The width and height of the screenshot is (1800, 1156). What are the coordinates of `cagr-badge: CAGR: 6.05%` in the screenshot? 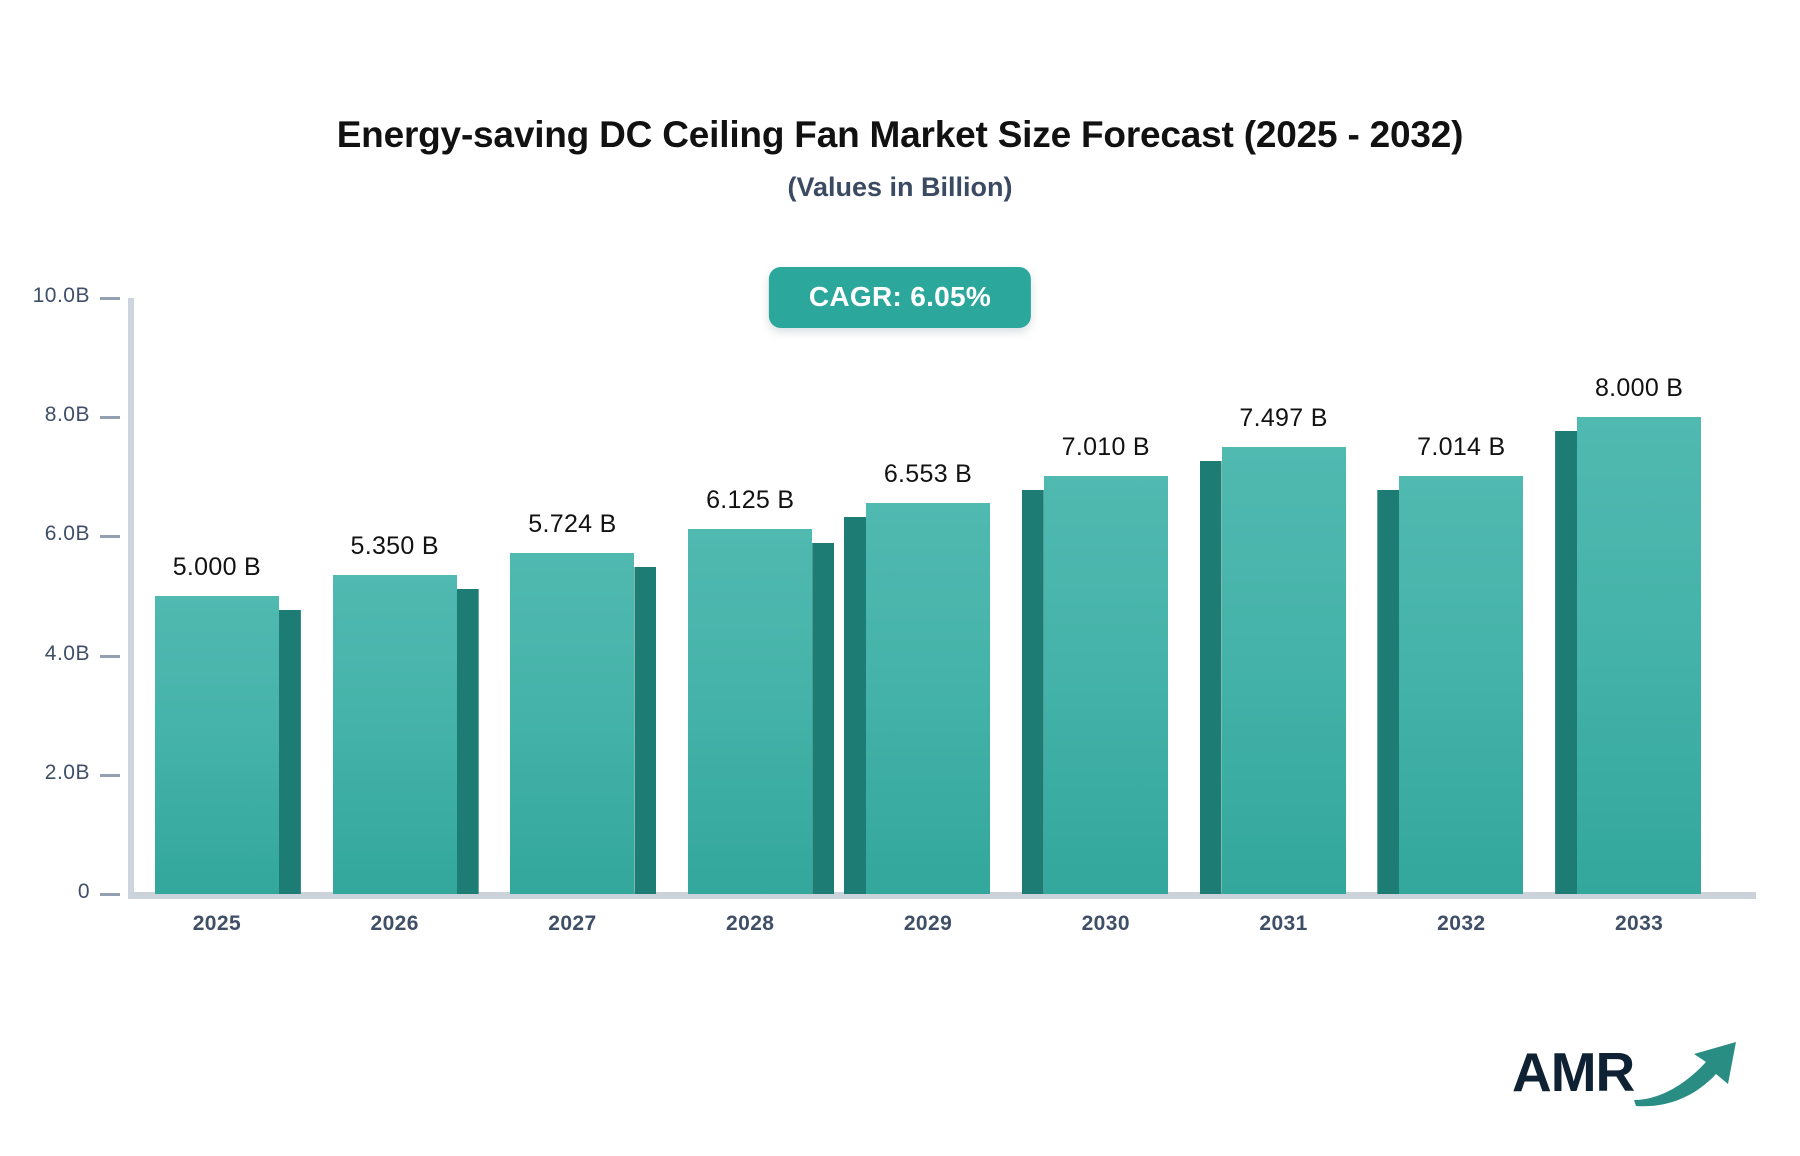 It's located at (900, 297).